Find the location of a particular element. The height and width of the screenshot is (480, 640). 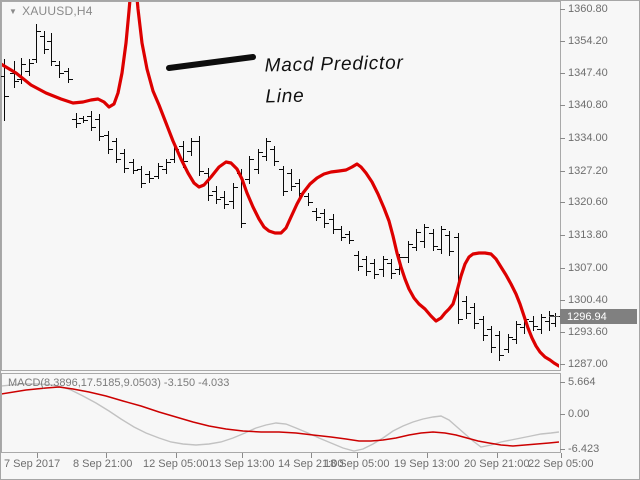

price-tick-label: 1307.00 is located at coordinates (588, 268).